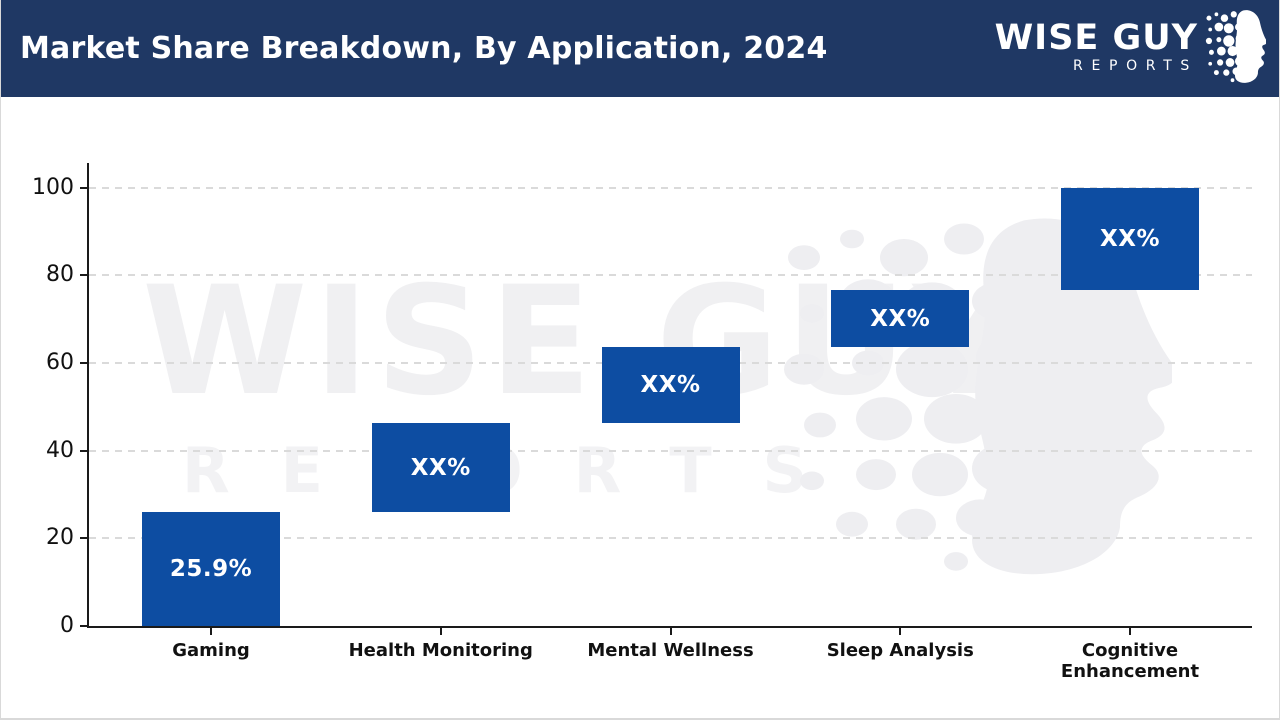 This screenshot has height=720, width=1280. What do you see at coordinates (670, 650) in the screenshot?
I see `x-category-label-mental-wellness: Mental Wellness` at bounding box center [670, 650].